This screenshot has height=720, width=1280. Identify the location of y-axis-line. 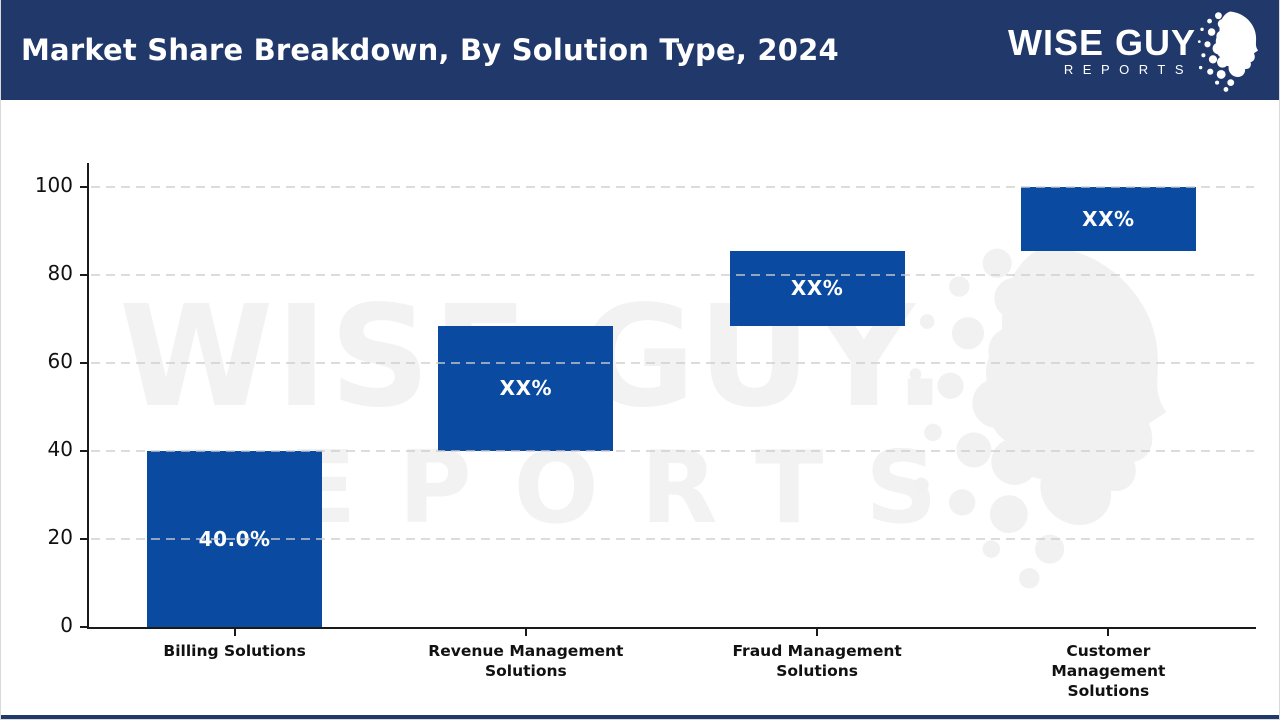
(88, 396).